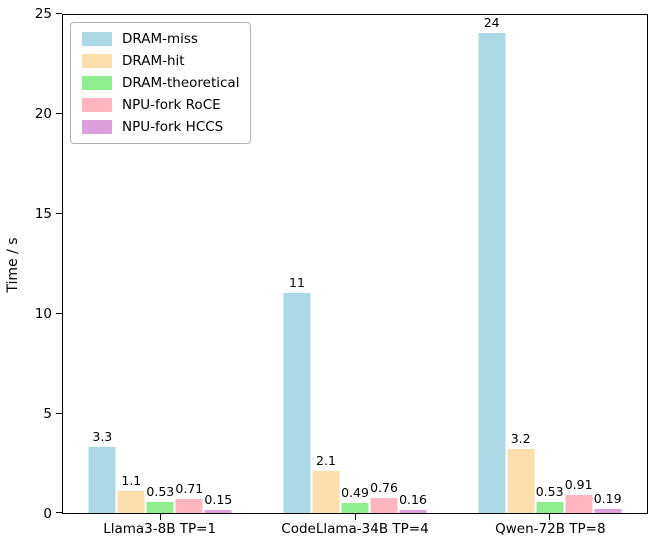 Image resolution: width=656 pixels, height=550 pixels. Describe the element at coordinates (384, 487) in the screenshot. I see `bar-value-label: 0.76` at that location.